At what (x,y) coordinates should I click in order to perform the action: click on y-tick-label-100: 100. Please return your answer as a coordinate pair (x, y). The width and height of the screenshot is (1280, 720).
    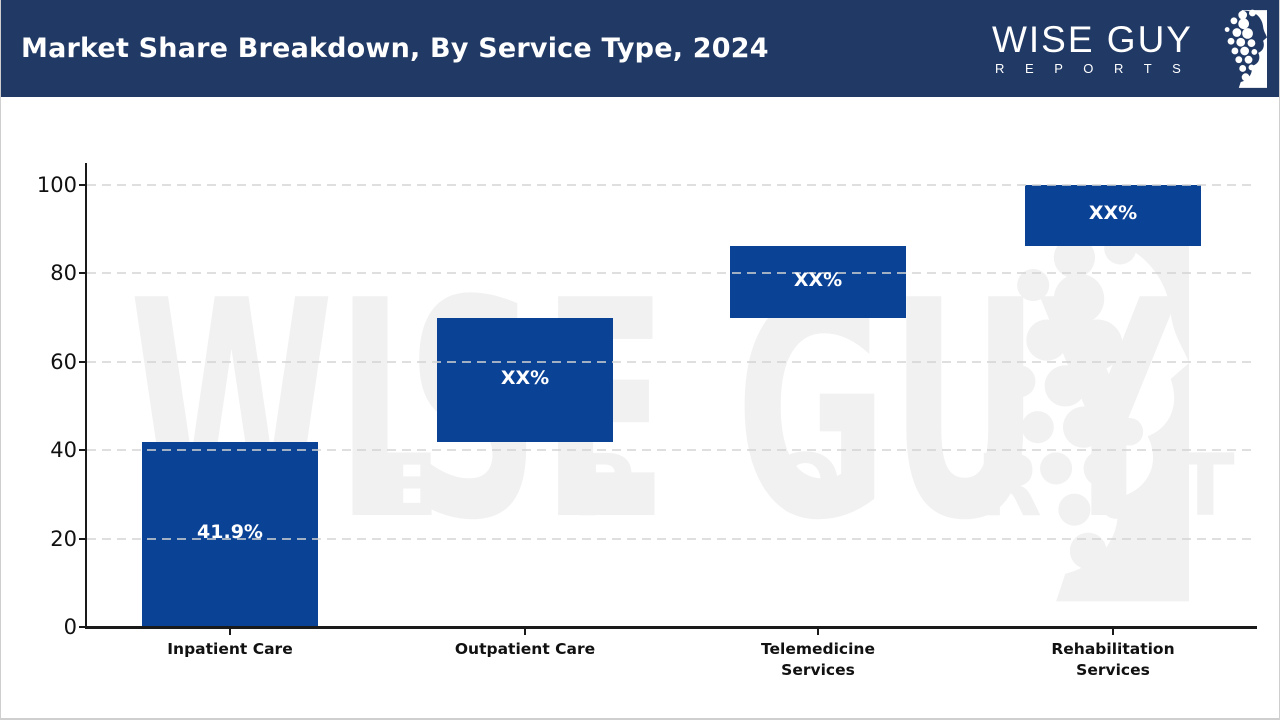
    Looking at the image, I should click on (56, 185).